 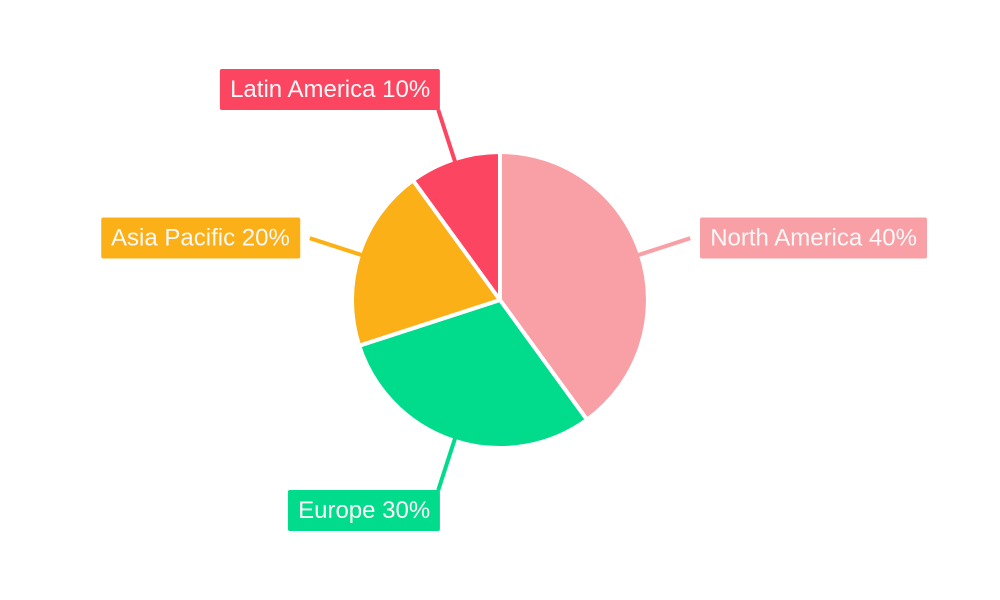 I want to click on leader-line-asia-pacific, so click(x=336, y=247).